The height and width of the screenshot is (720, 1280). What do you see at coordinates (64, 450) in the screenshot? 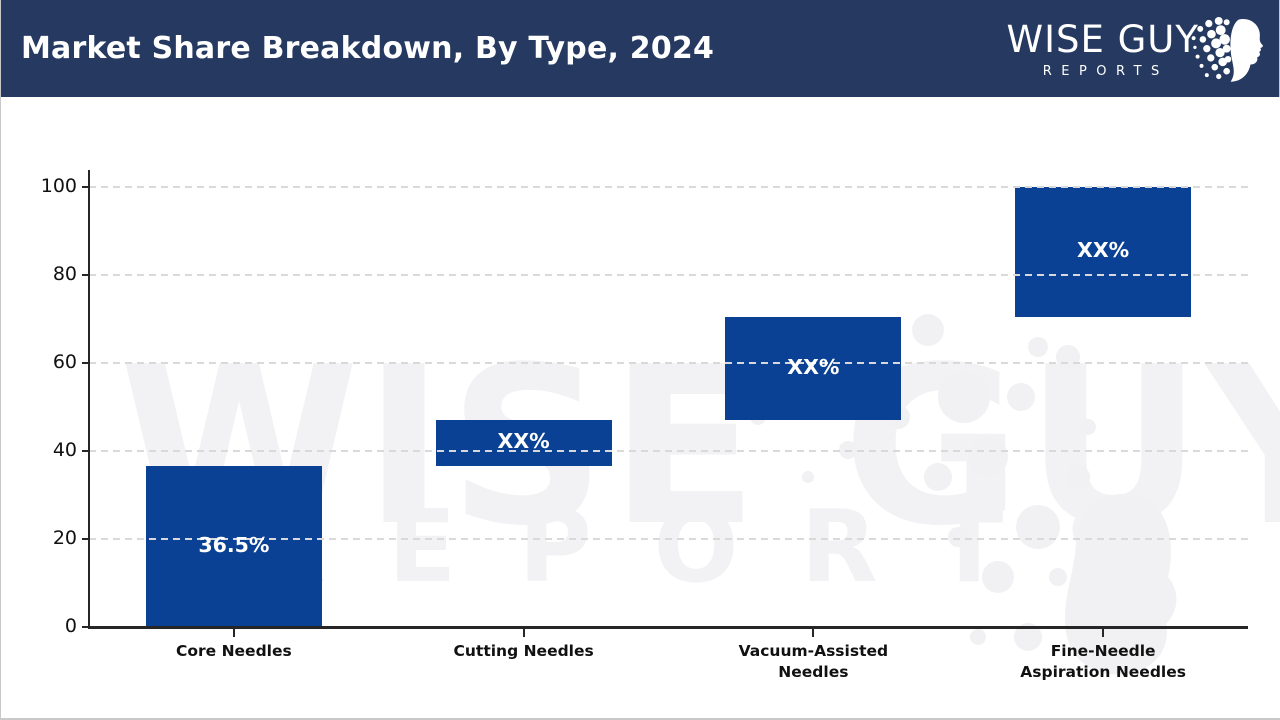
I see `y-tick-label-40: 40` at bounding box center [64, 450].